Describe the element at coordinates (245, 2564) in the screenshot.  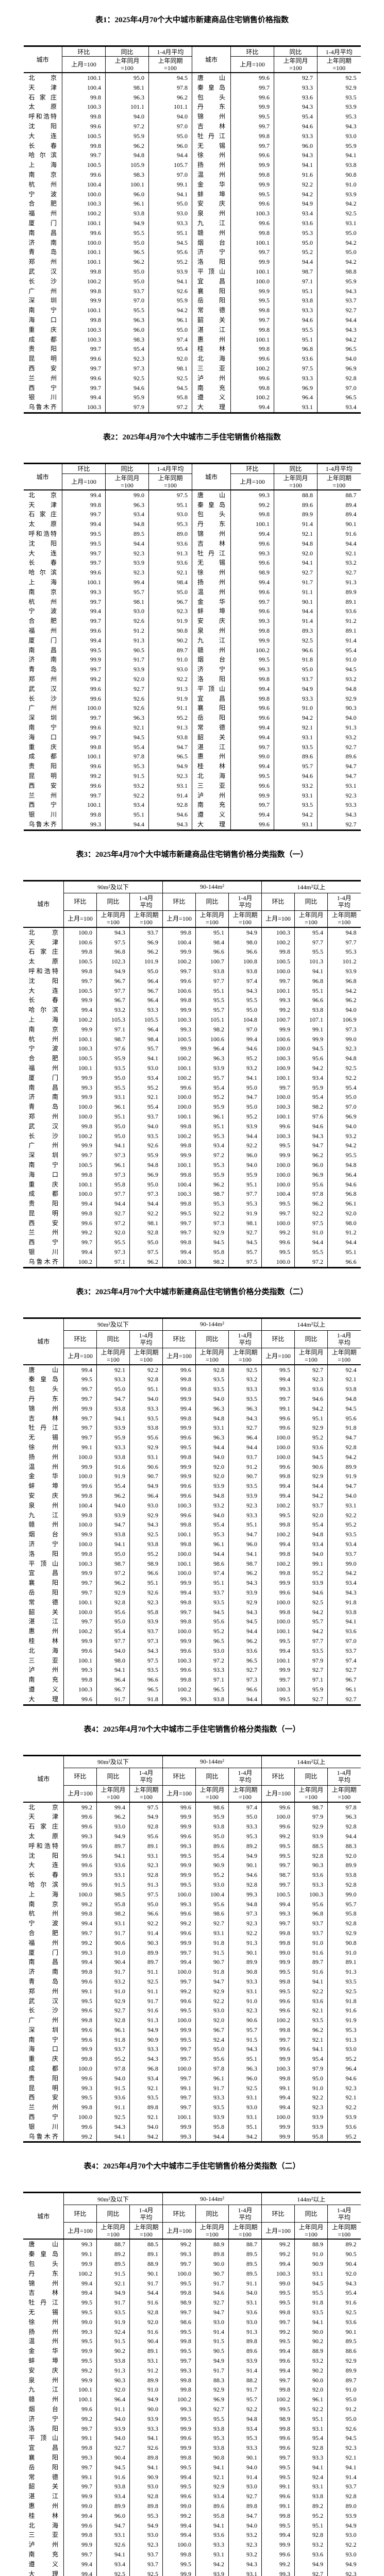
I see `value-cell: 94.3` at that location.